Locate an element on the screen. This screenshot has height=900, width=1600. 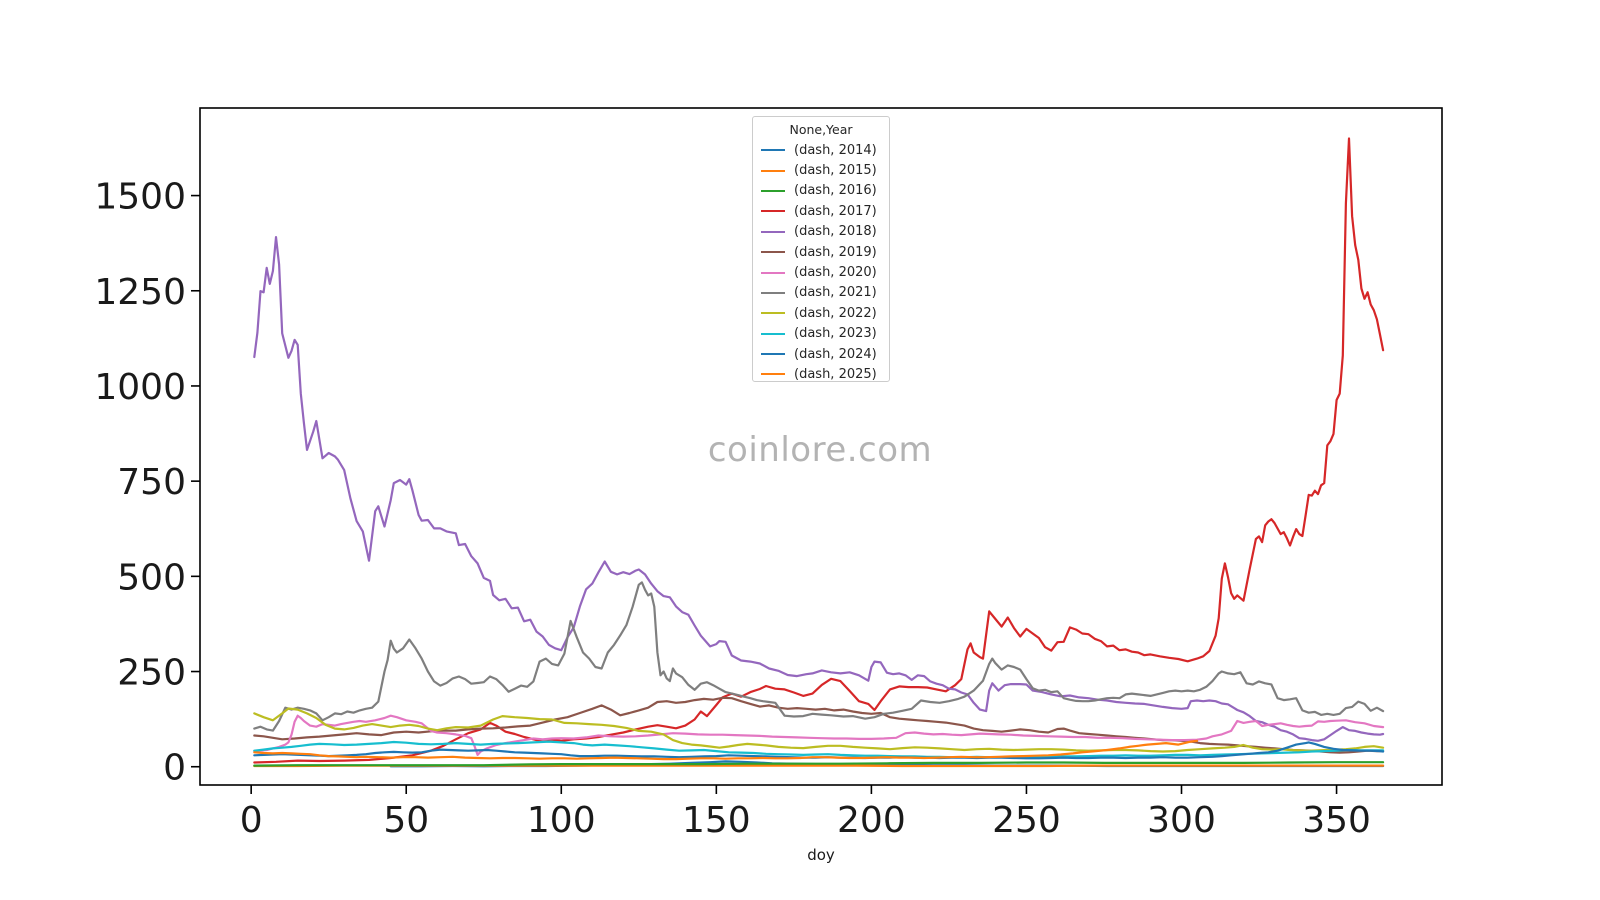
watermark: coinlore.com is located at coordinates (820, 450).